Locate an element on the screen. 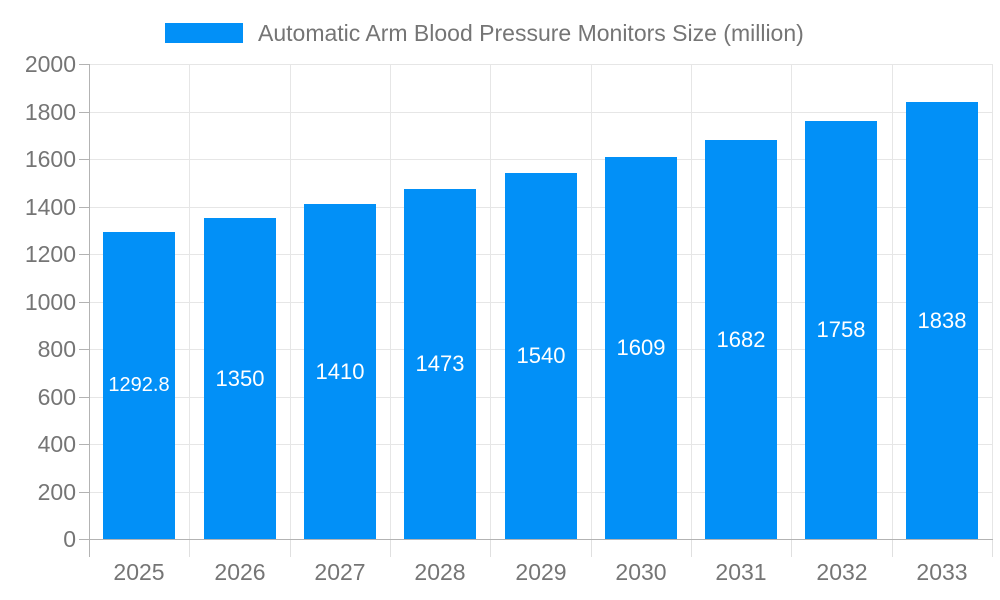  x-axis-tick-label: 2026 is located at coordinates (240, 572).